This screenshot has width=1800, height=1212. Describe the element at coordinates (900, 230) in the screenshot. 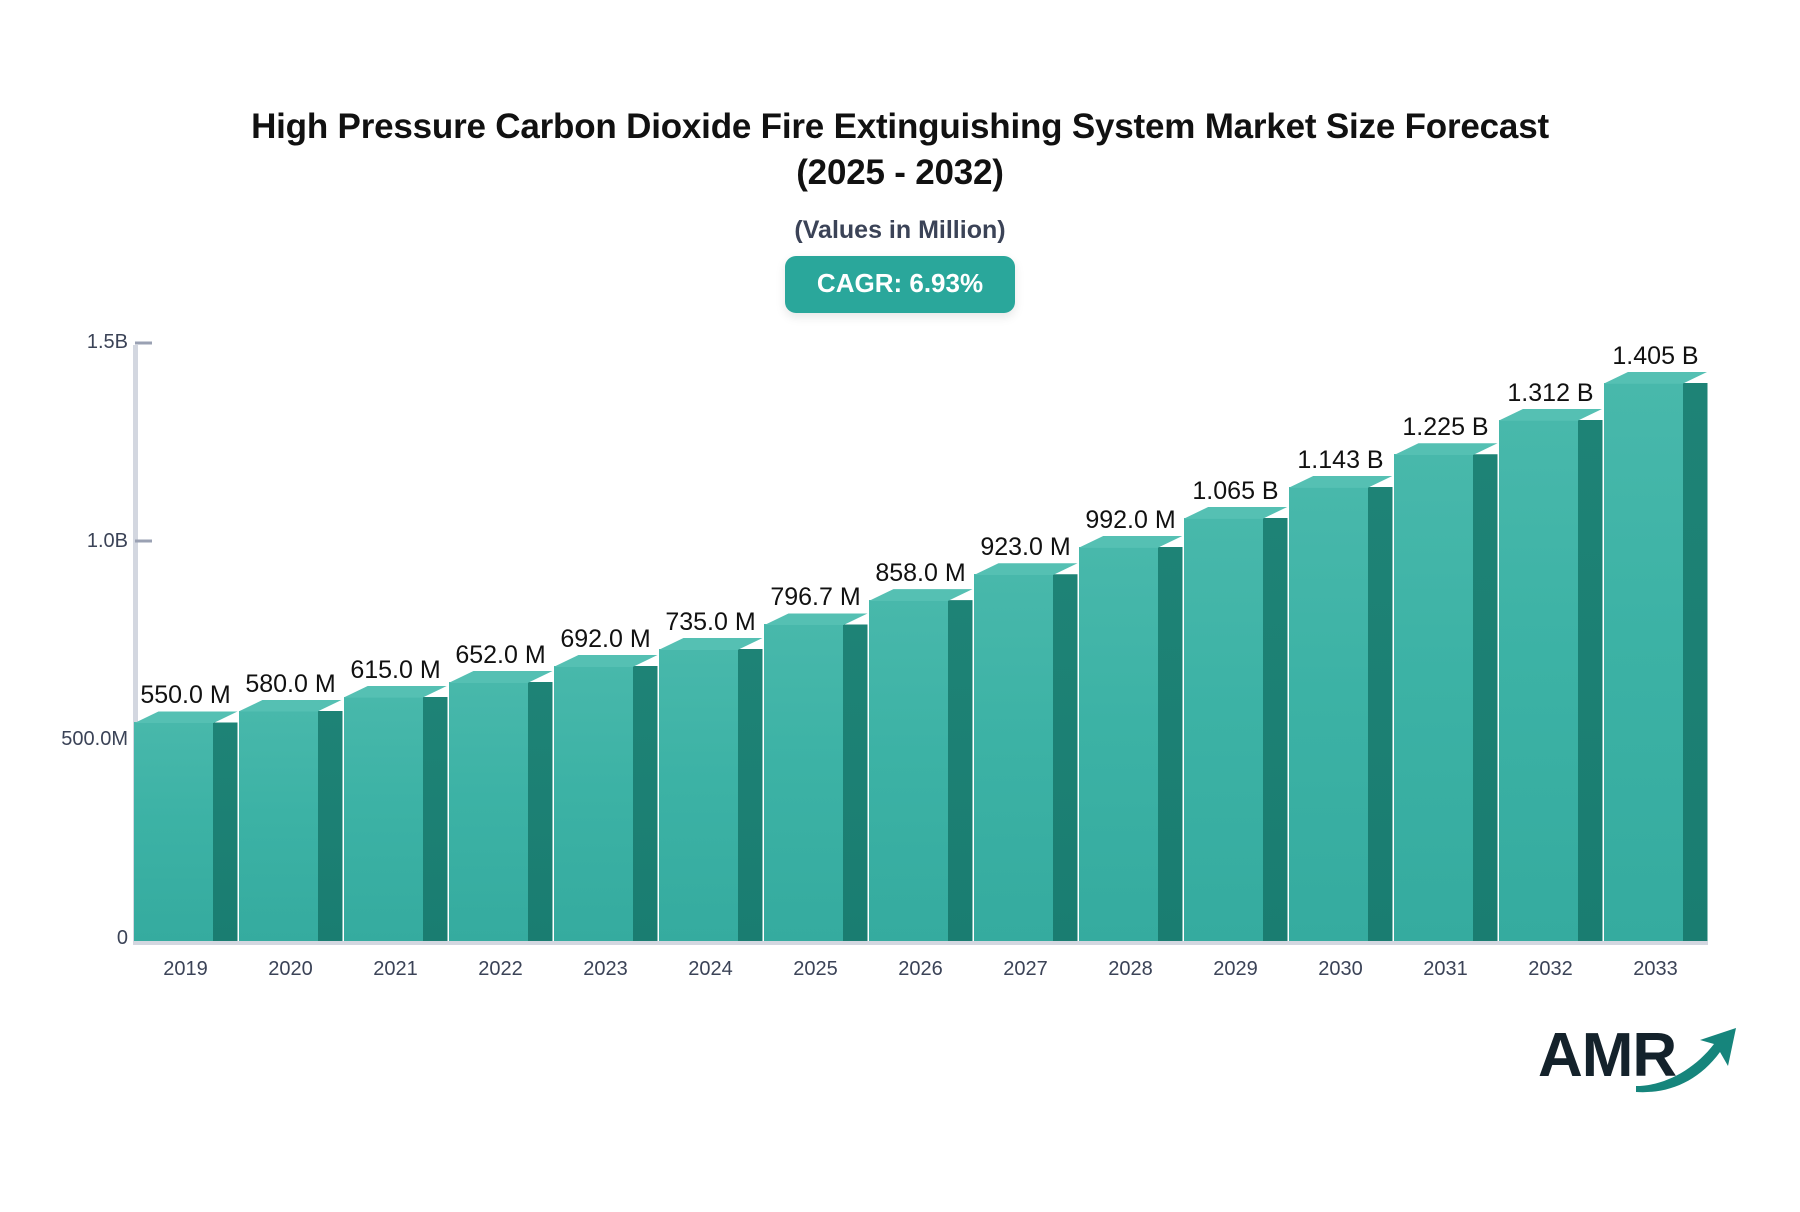

I see `chart-subtitle: (Values in Million)` at that location.